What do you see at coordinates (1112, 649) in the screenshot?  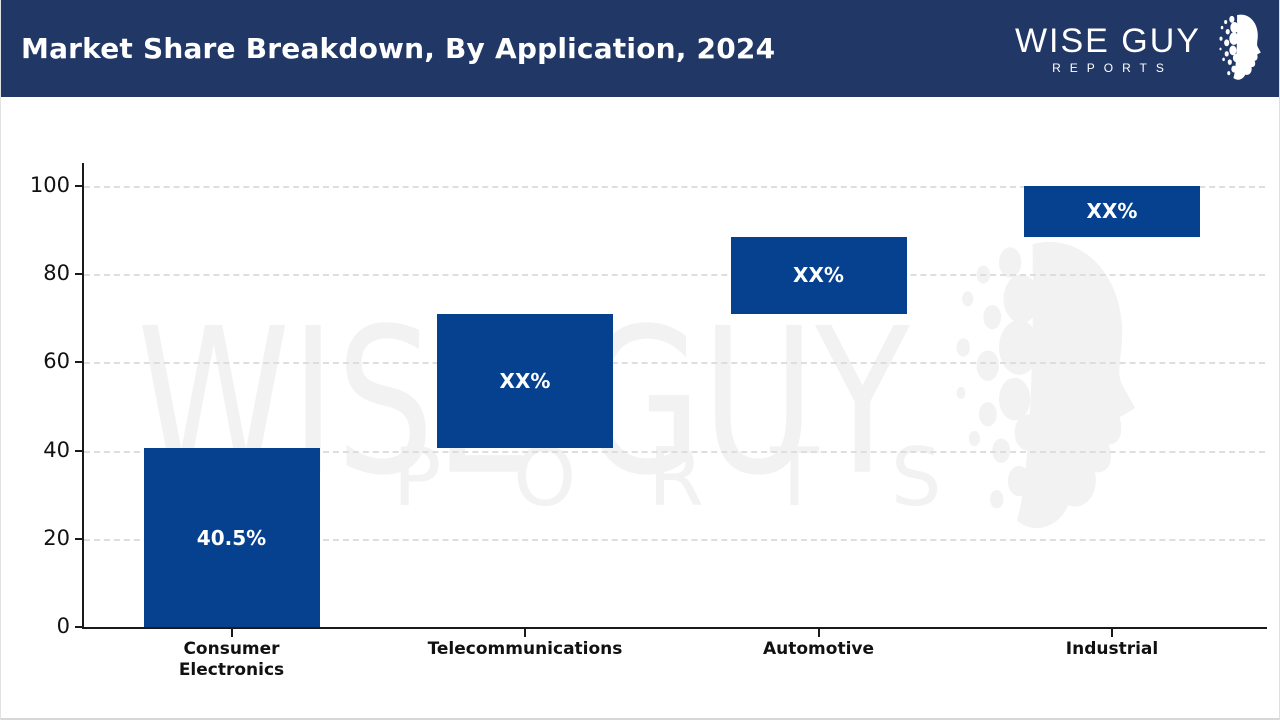 I see `category-label-industrial: Industrial` at bounding box center [1112, 649].